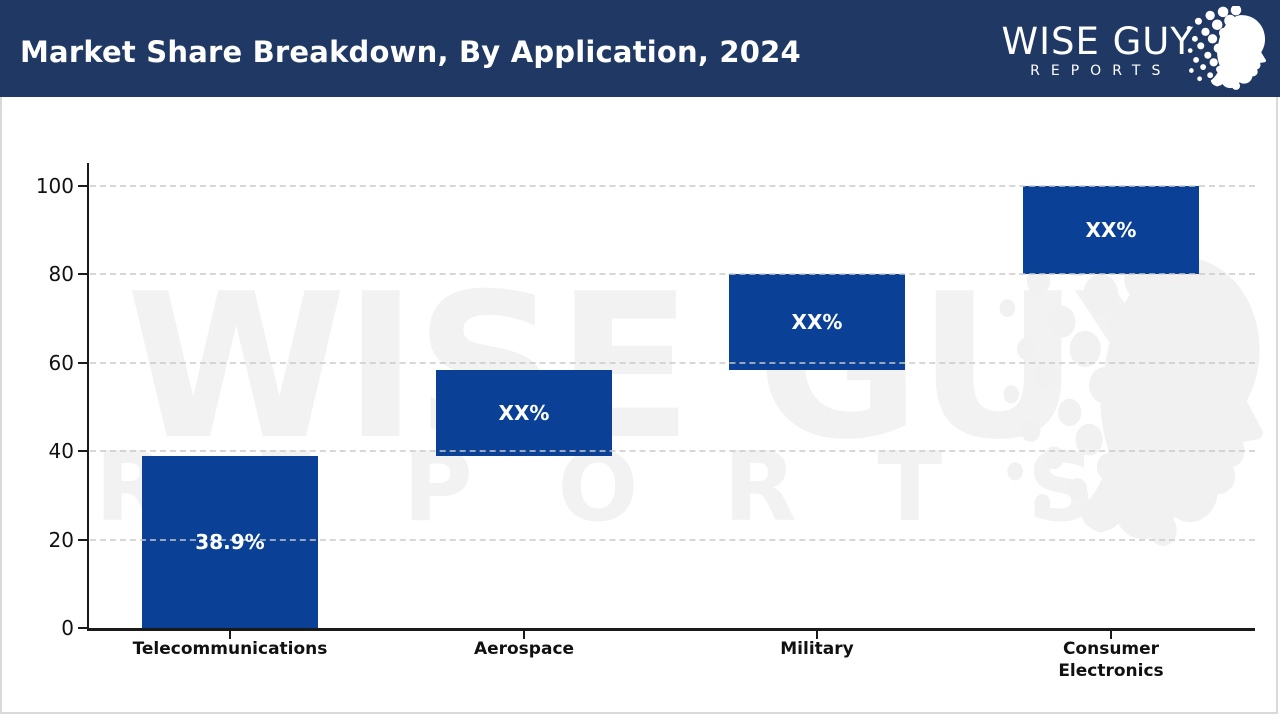  Describe the element at coordinates (1101, 70) in the screenshot. I see `brand-tagline: REPORTS` at that location.